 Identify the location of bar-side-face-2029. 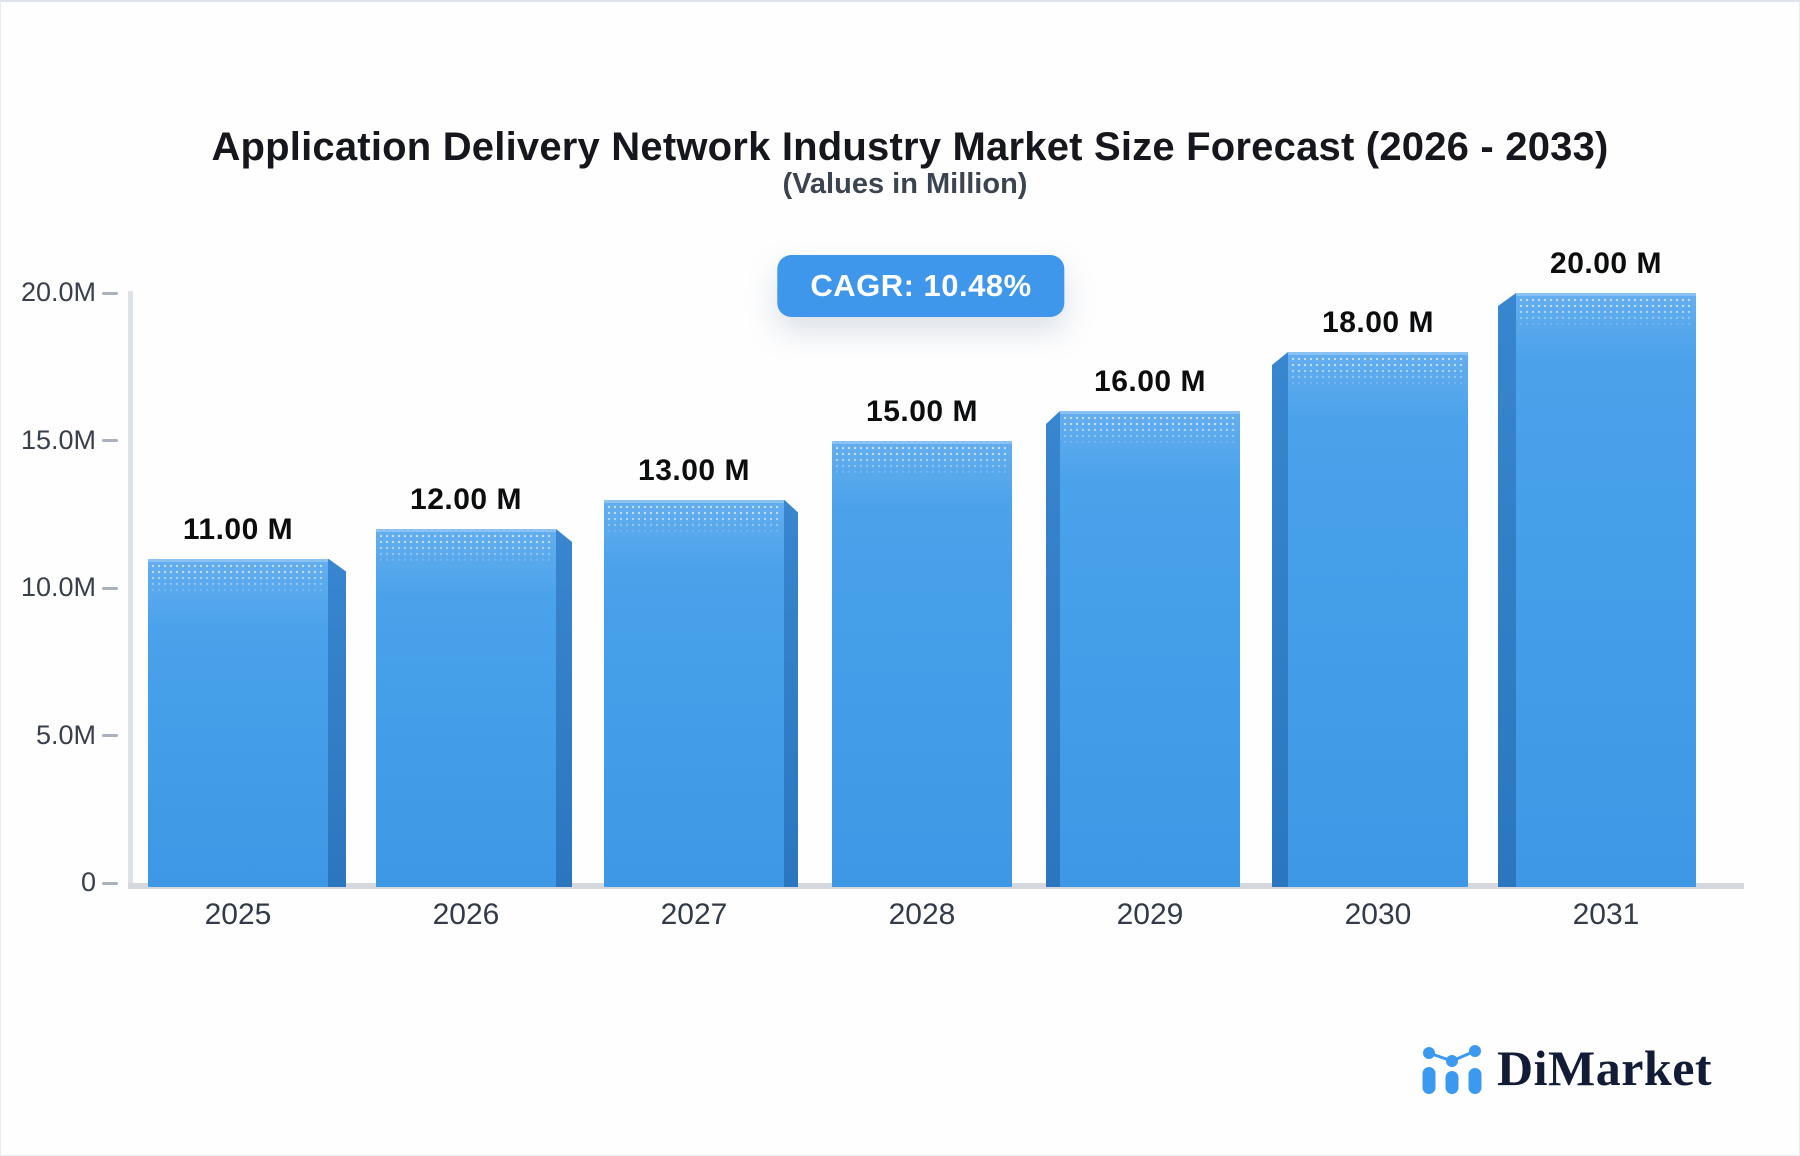
(1053, 649).